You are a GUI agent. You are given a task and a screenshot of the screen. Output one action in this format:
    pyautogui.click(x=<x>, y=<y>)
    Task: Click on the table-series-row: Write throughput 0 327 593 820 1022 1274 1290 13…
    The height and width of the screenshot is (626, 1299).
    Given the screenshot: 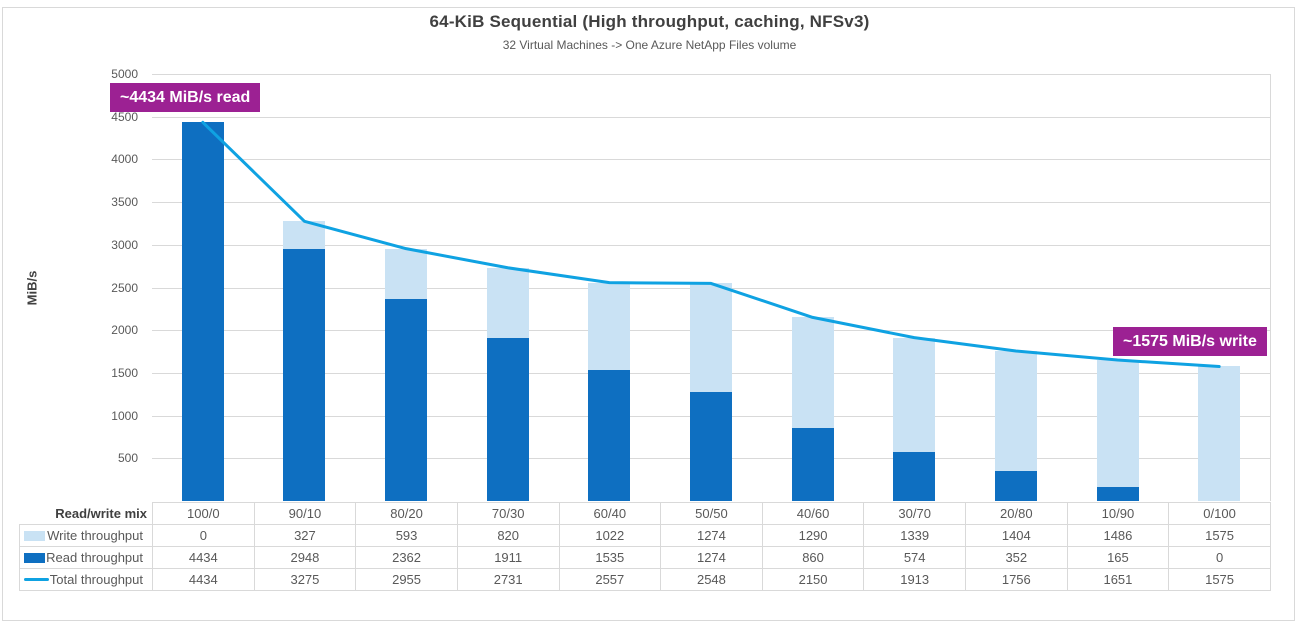 What is the action you would take?
    pyautogui.click(x=645, y=535)
    